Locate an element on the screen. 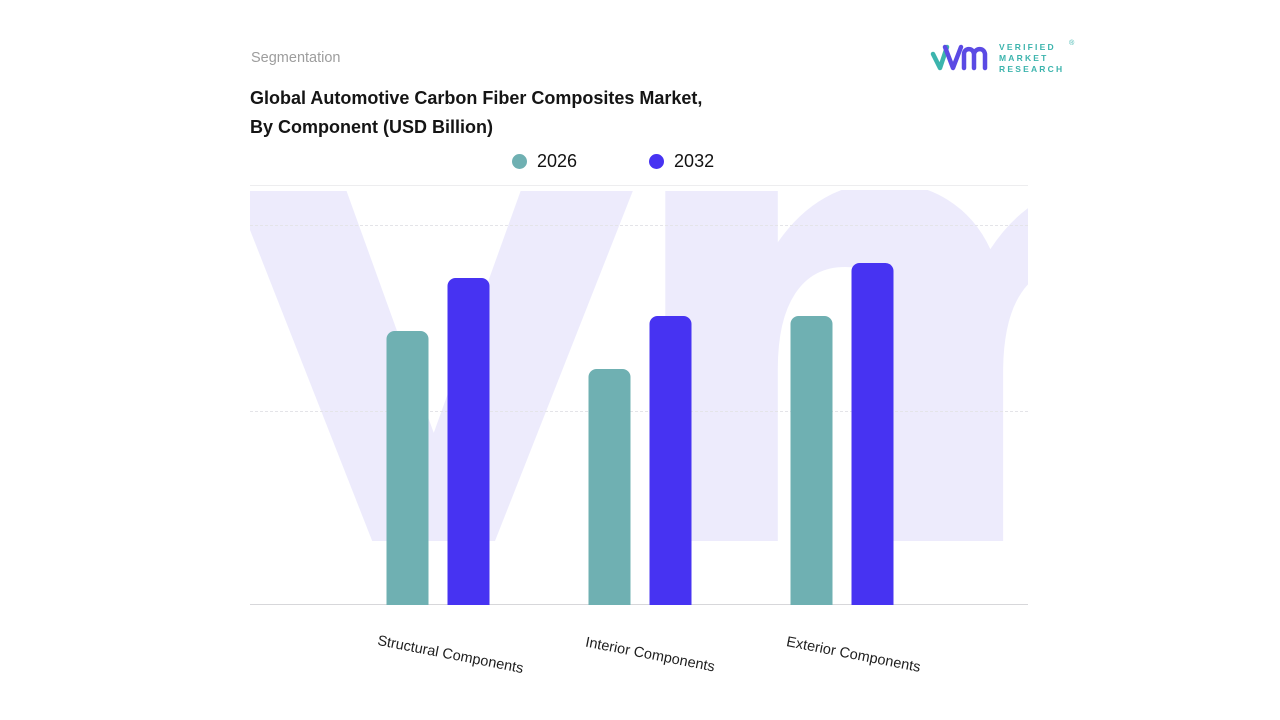 This screenshot has width=1280, height=720. gridline-middle is located at coordinates (639, 412).